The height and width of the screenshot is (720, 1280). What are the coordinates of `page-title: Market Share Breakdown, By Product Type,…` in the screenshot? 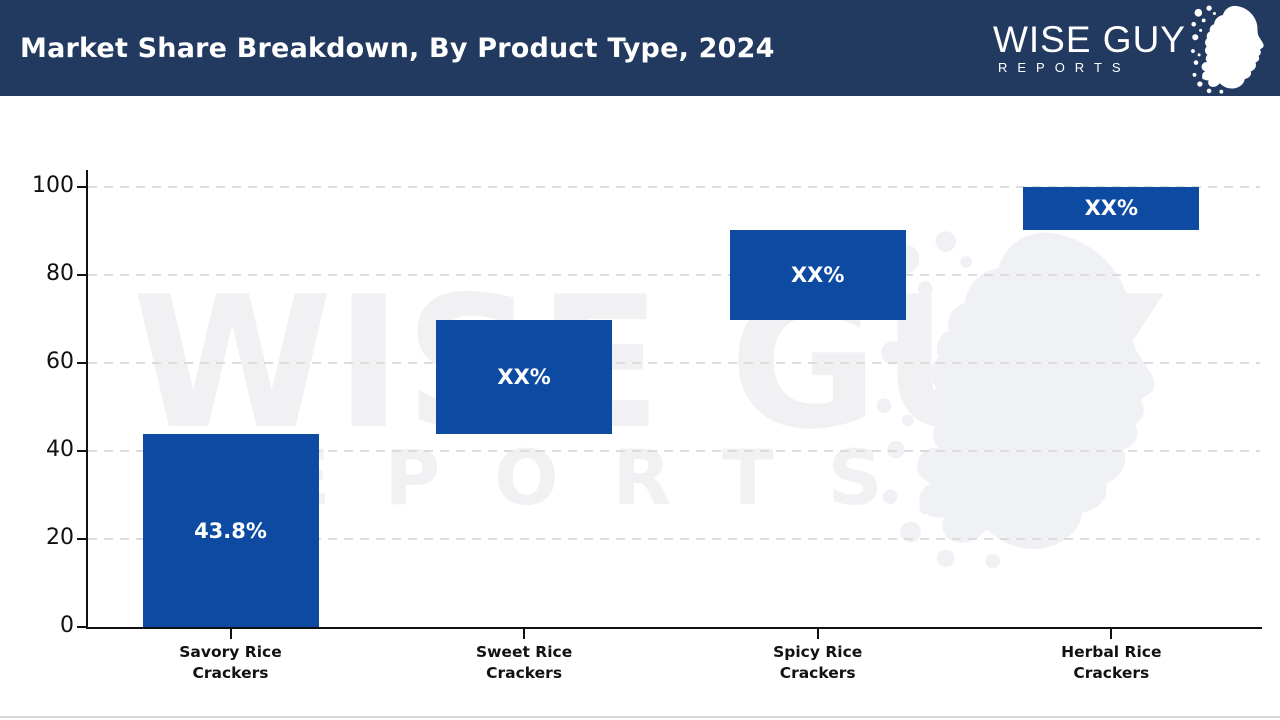 It's located at (397, 48).